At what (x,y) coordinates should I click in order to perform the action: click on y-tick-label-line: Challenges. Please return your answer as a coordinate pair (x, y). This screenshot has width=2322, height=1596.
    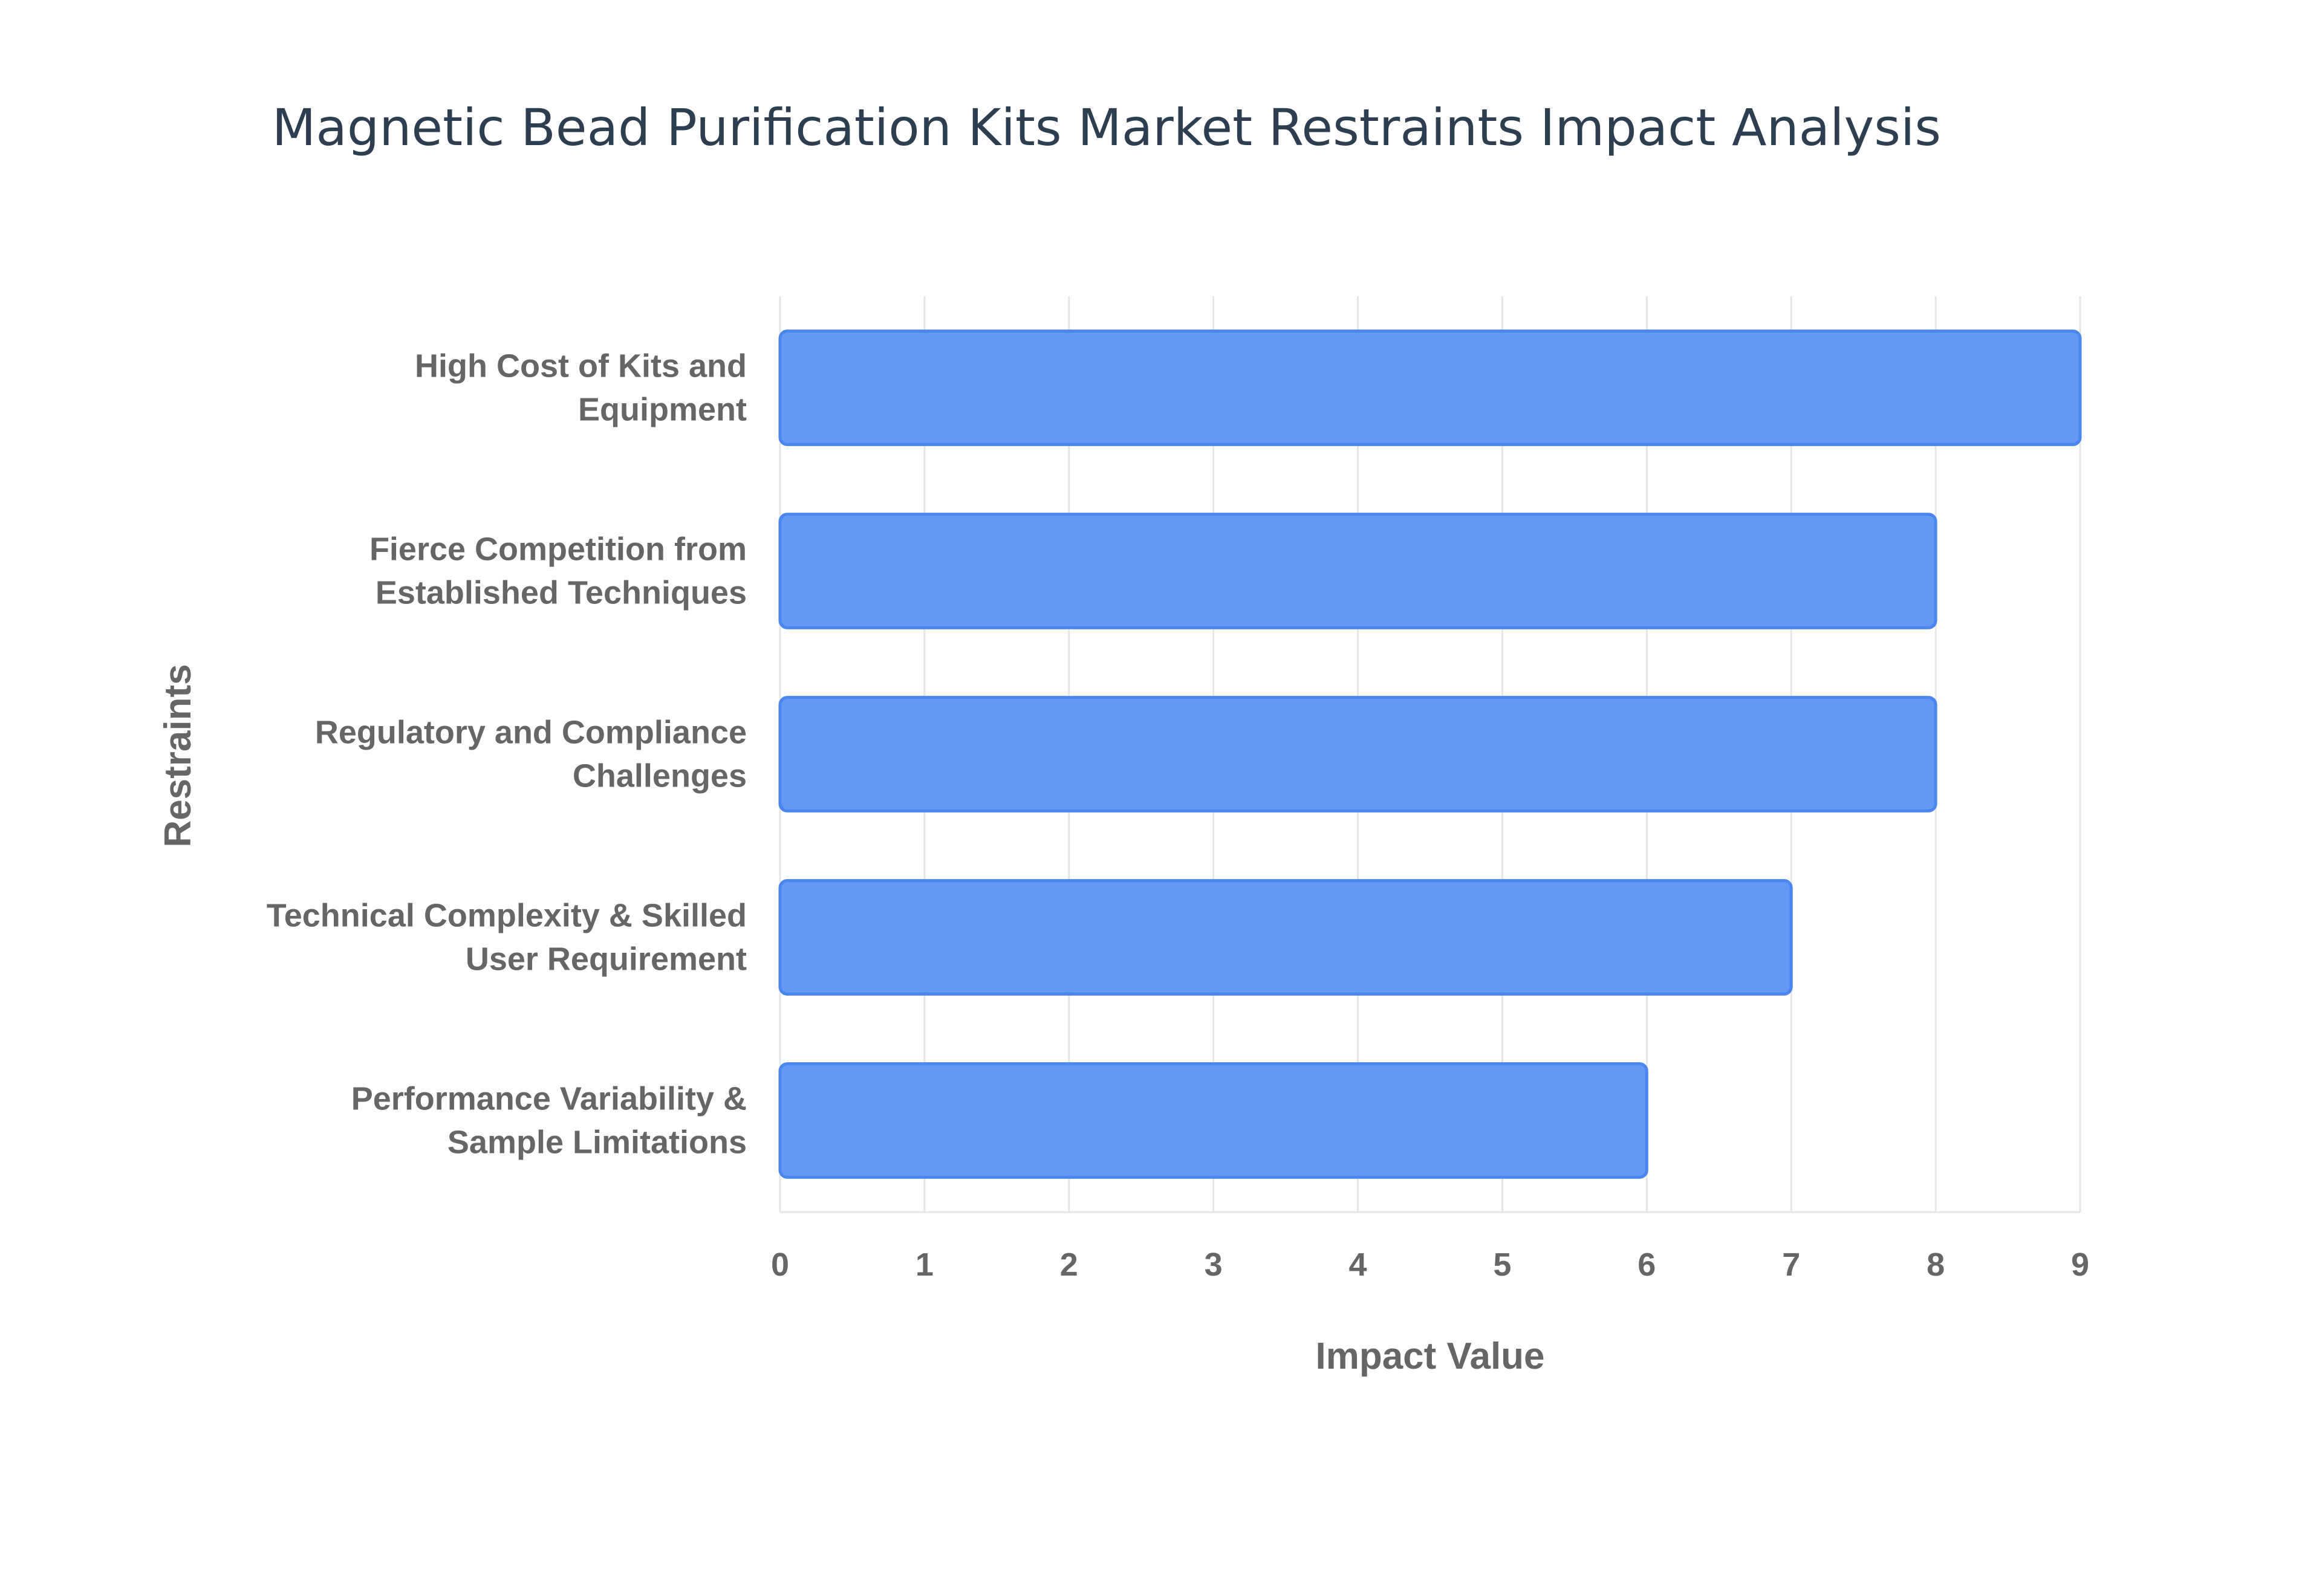
    Looking at the image, I should click on (660, 776).